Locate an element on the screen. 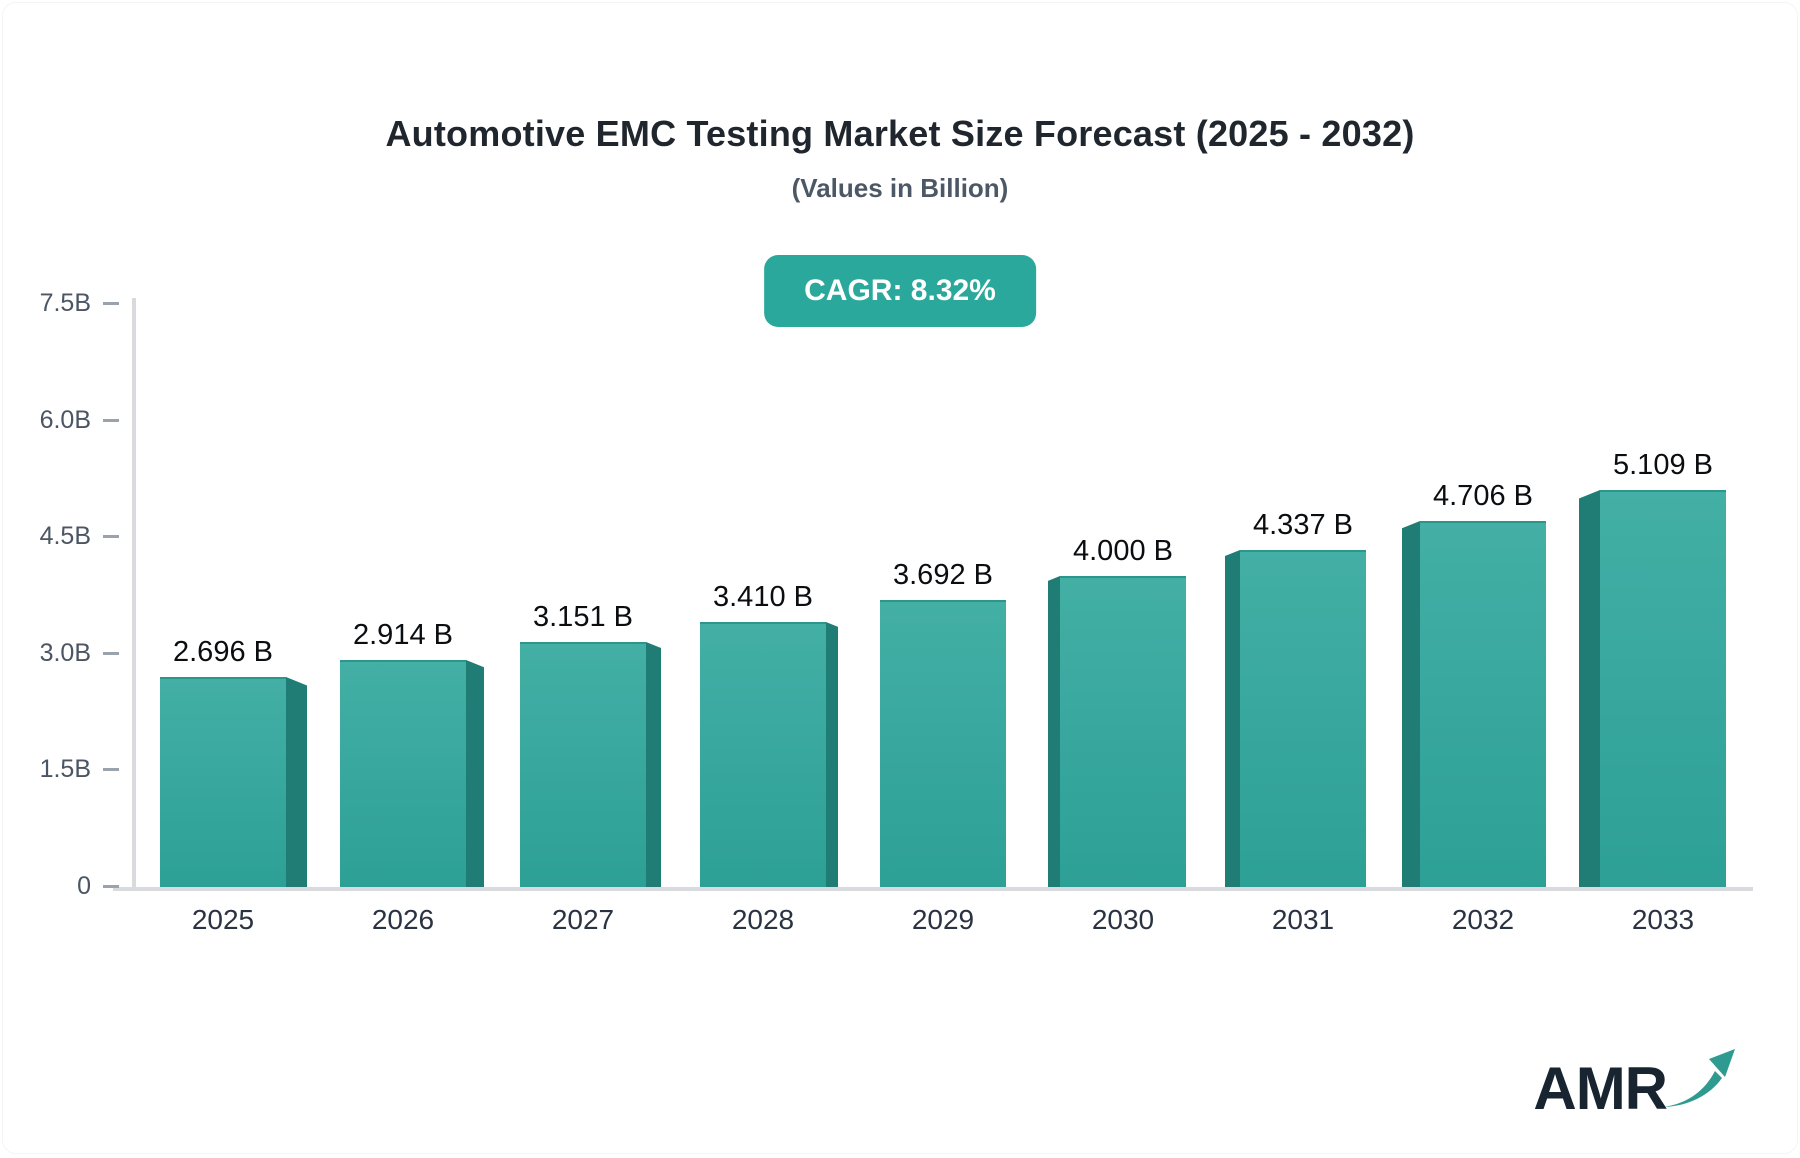 This screenshot has height=1158, width=1800. x-label-2032: 2032 is located at coordinates (1483, 919).